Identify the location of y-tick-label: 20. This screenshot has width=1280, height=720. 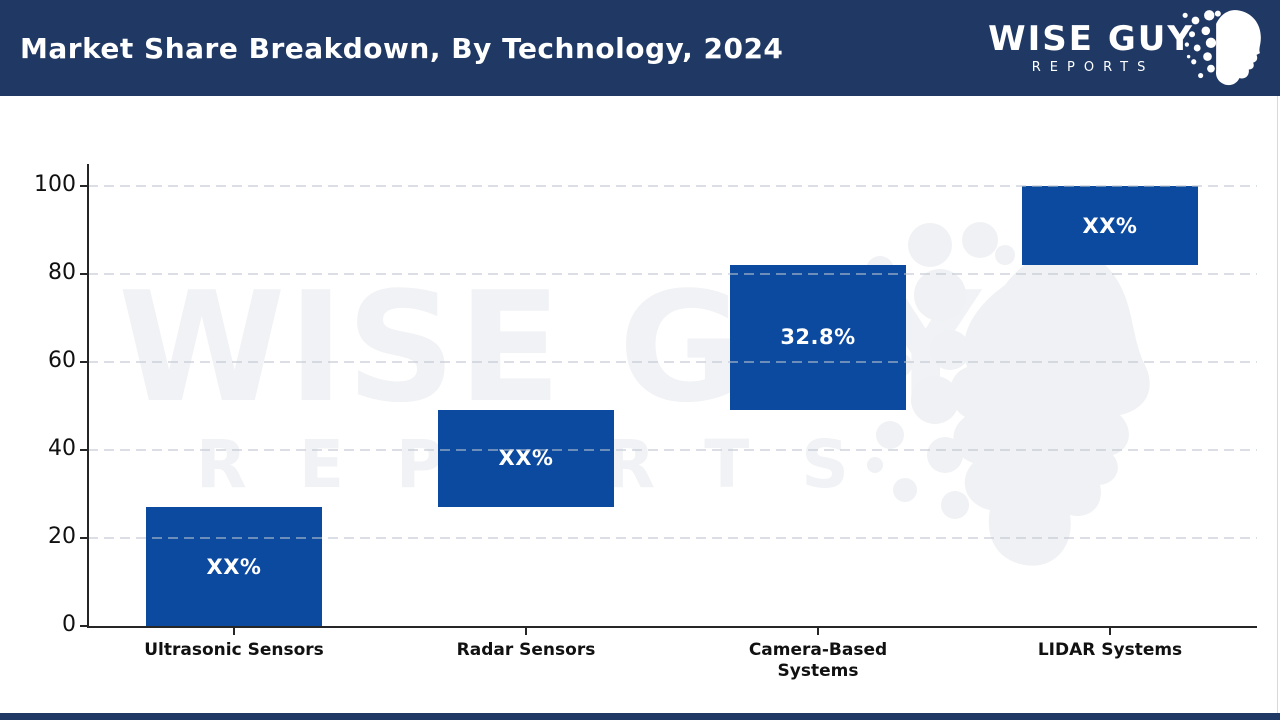
(62, 536).